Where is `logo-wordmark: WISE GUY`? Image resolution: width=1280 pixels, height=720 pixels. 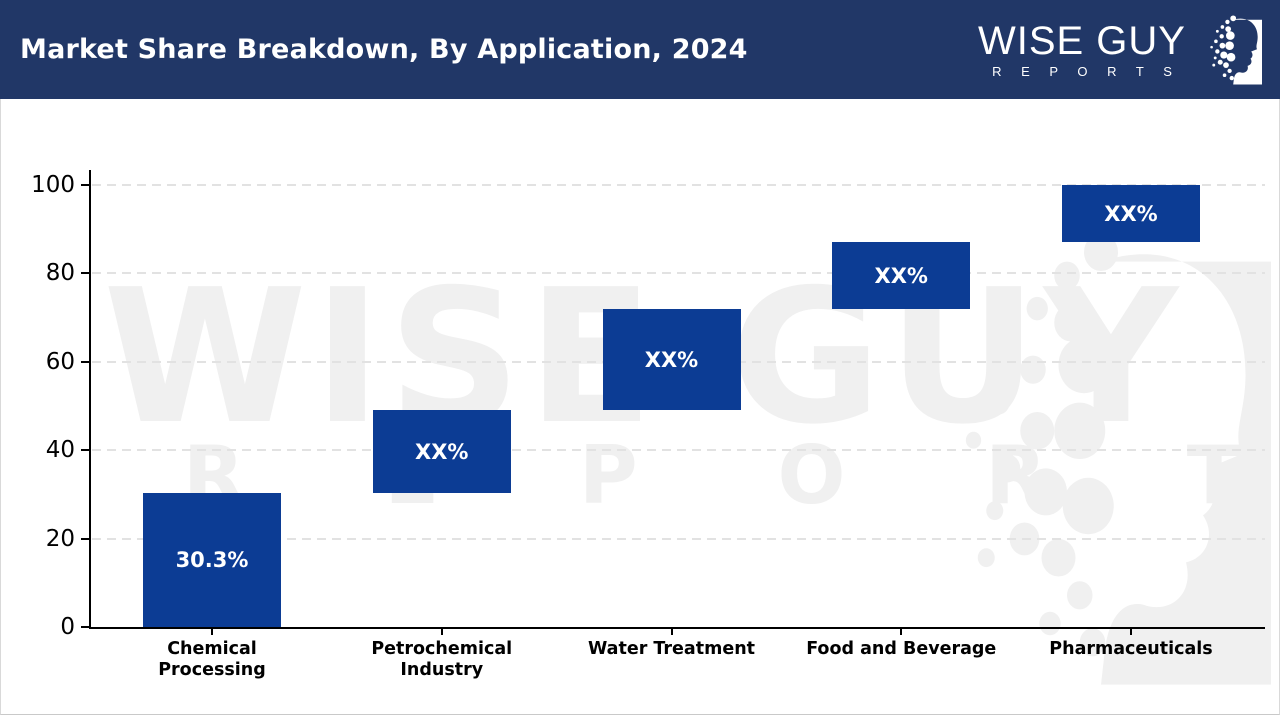
logo-wordmark: WISE GUY is located at coordinates (1081, 40).